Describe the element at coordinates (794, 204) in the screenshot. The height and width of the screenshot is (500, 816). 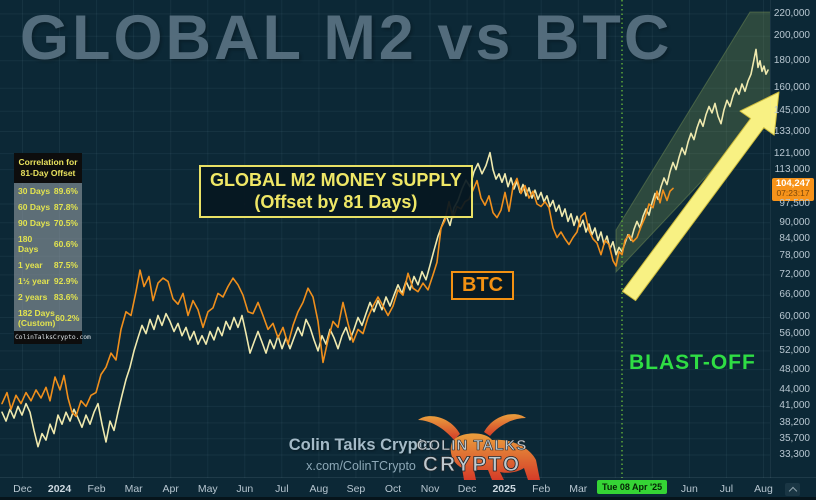
I see `price-tick: 97,500` at that location.